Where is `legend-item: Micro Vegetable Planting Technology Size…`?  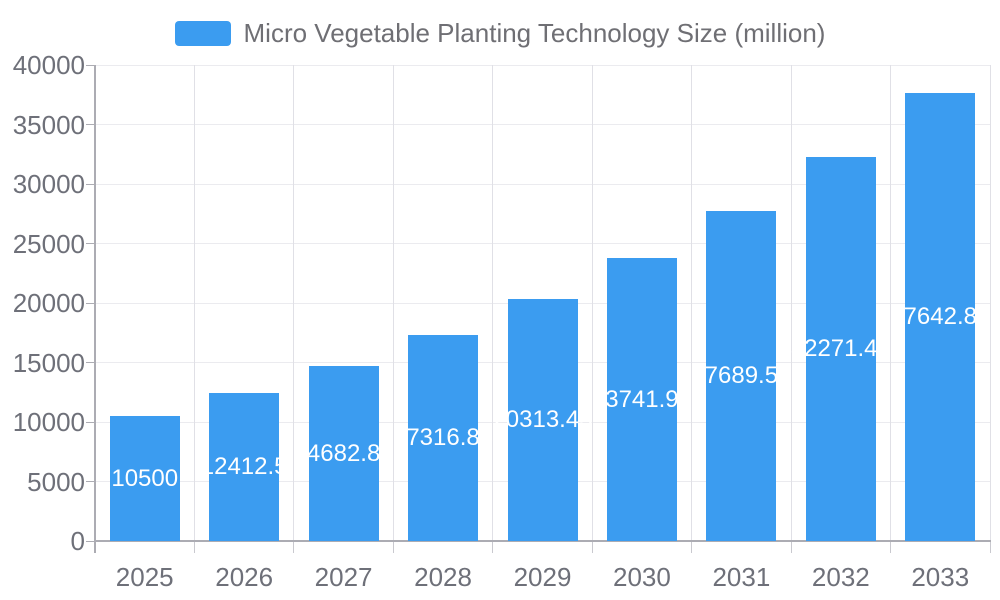 legend-item: Micro Vegetable Planting Technology Size… is located at coordinates (500, 33).